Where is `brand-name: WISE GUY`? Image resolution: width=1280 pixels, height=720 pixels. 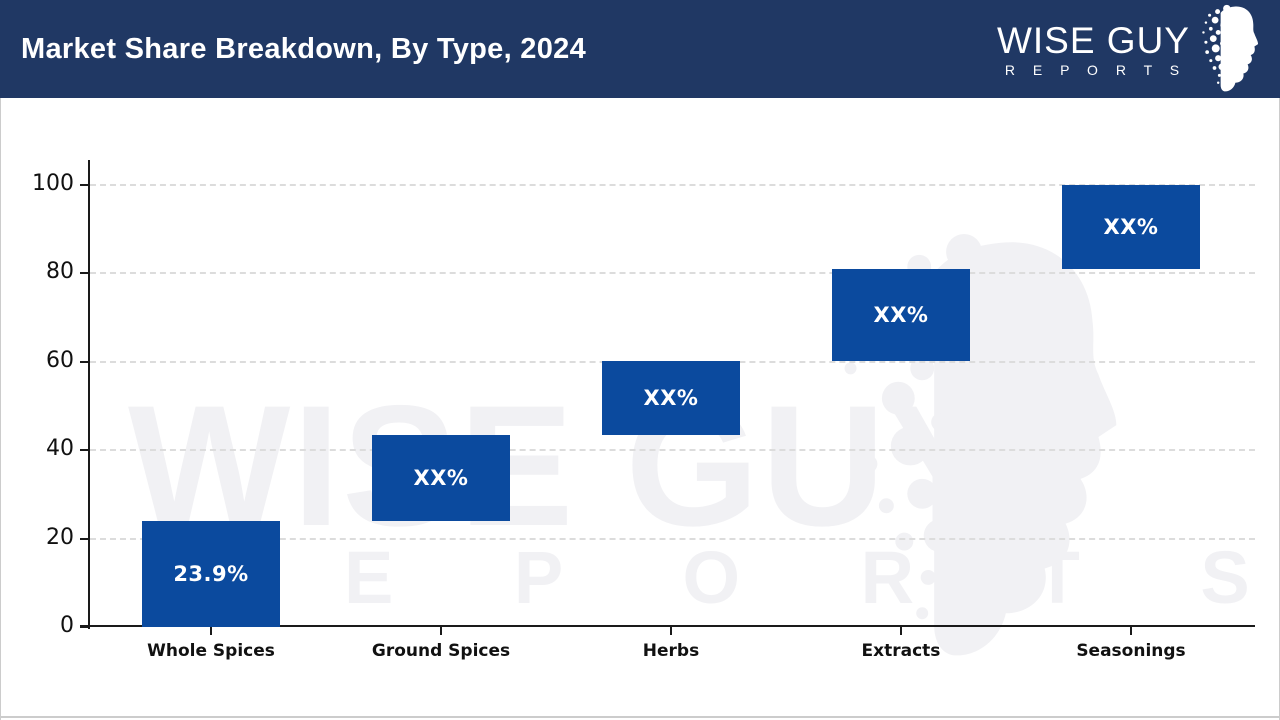 brand-name: WISE GUY is located at coordinates (1093, 40).